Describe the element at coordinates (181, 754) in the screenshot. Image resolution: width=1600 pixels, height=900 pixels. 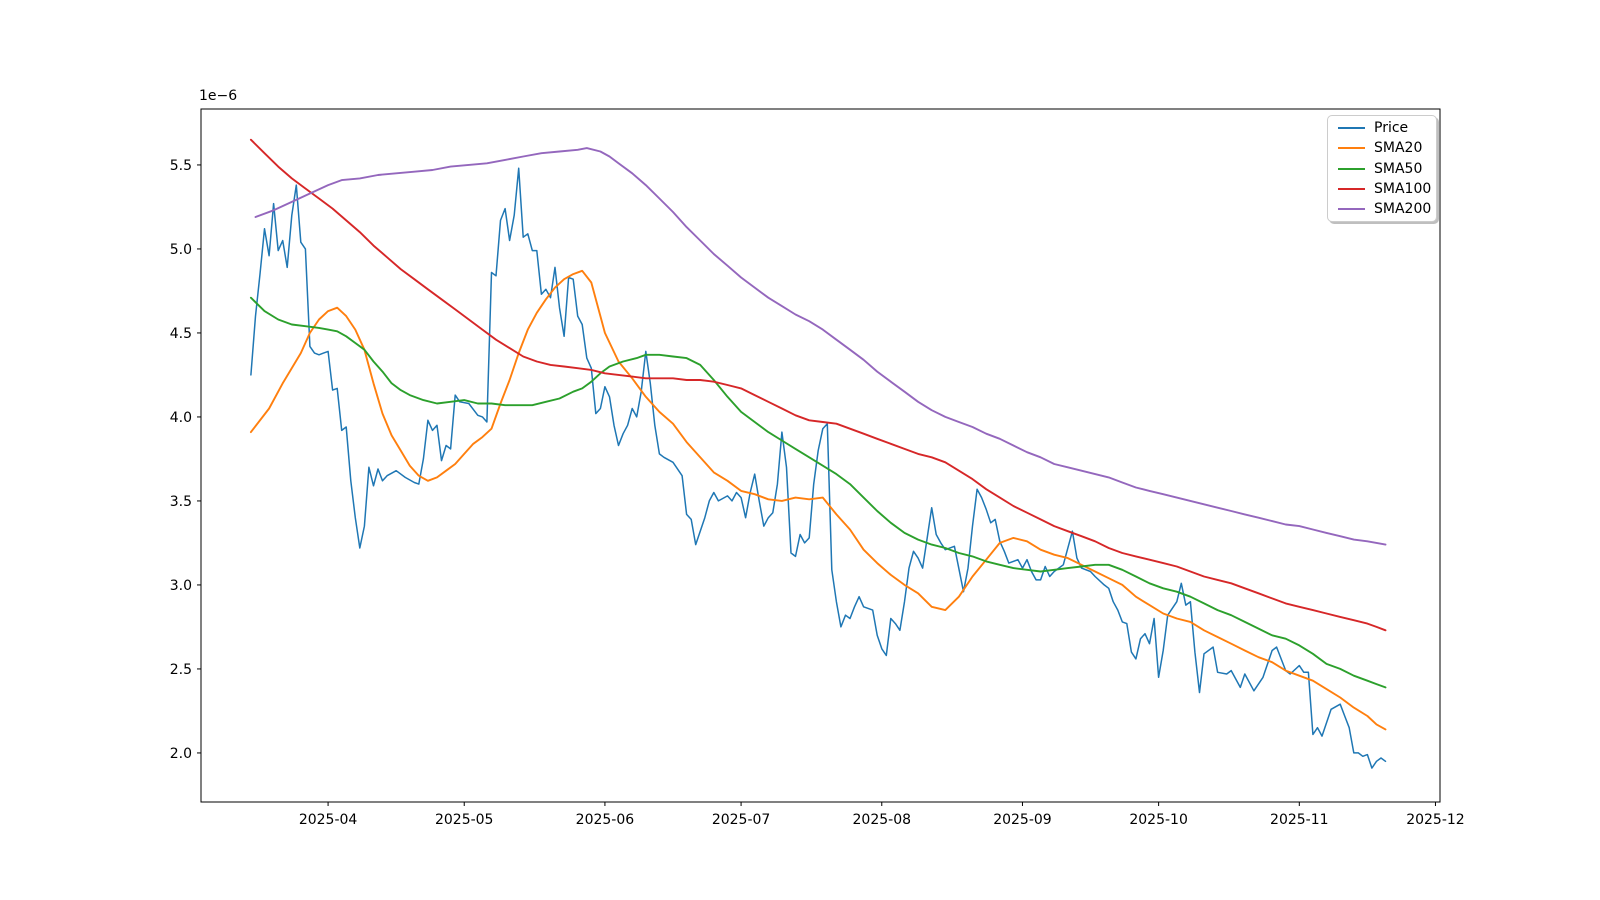
I see `y-tick-label: 2.0` at that location.